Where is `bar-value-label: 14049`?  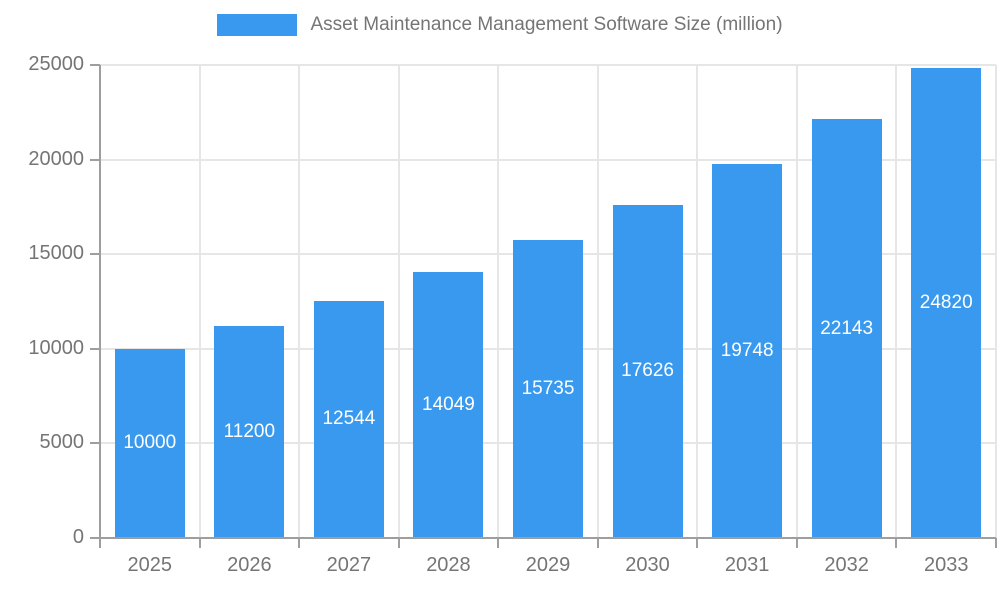
bar-value-label: 14049 is located at coordinates (448, 405).